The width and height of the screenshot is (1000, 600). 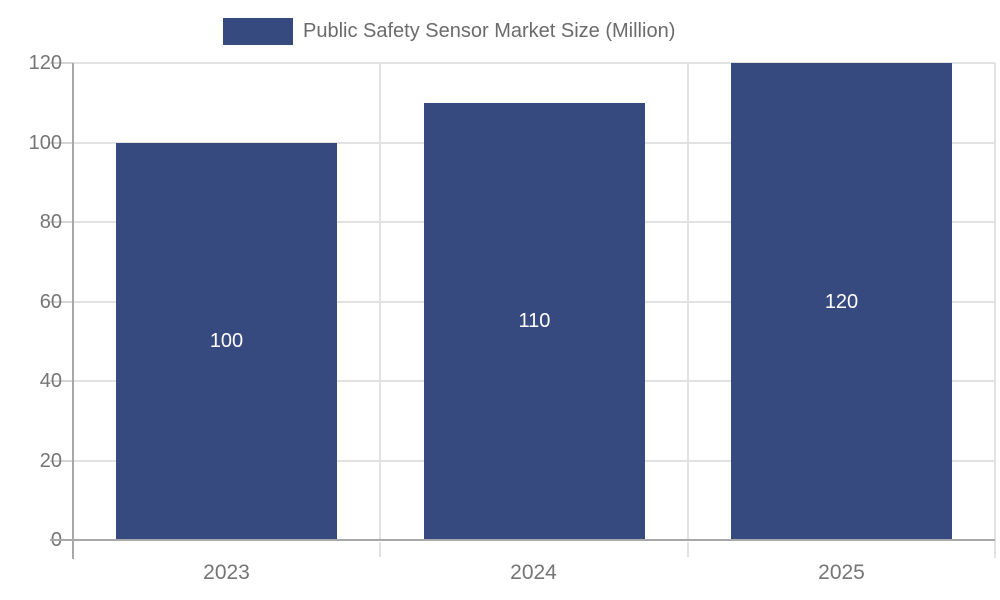 What do you see at coordinates (258, 31) in the screenshot?
I see `legend-swatch` at bounding box center [258, 31].